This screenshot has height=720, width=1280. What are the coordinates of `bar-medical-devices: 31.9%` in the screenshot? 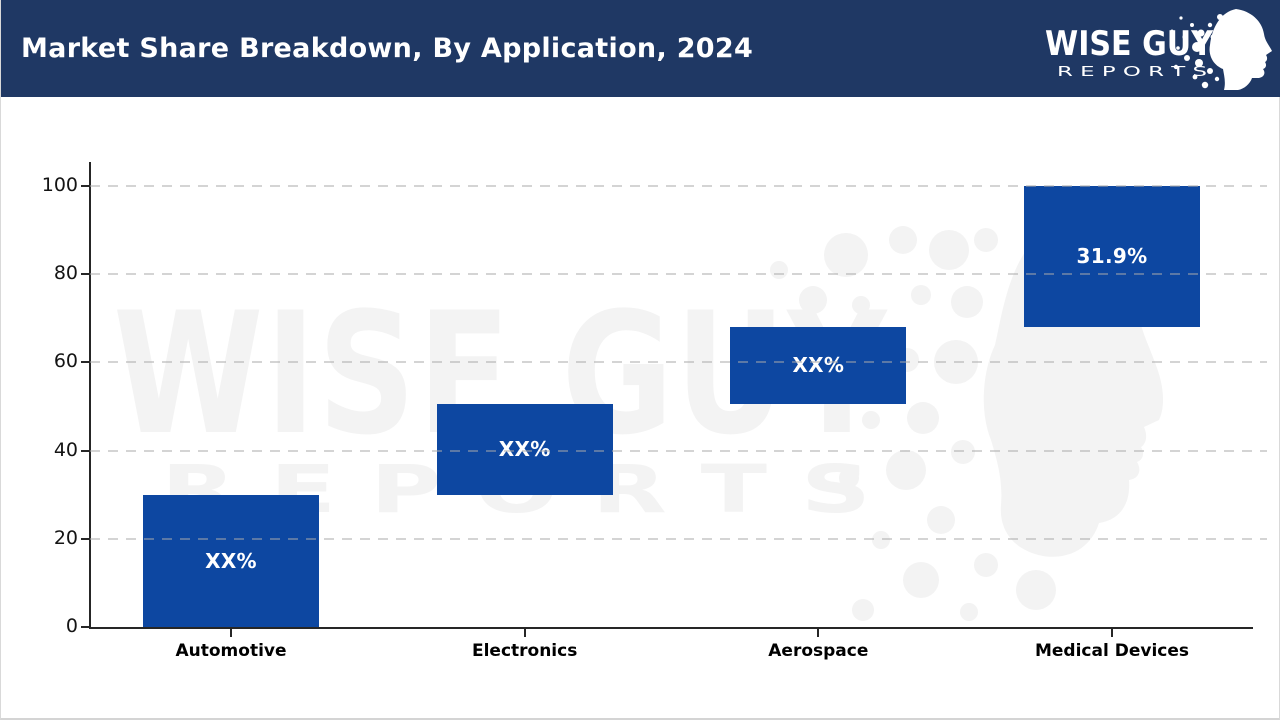 It's located at (1112, 256).